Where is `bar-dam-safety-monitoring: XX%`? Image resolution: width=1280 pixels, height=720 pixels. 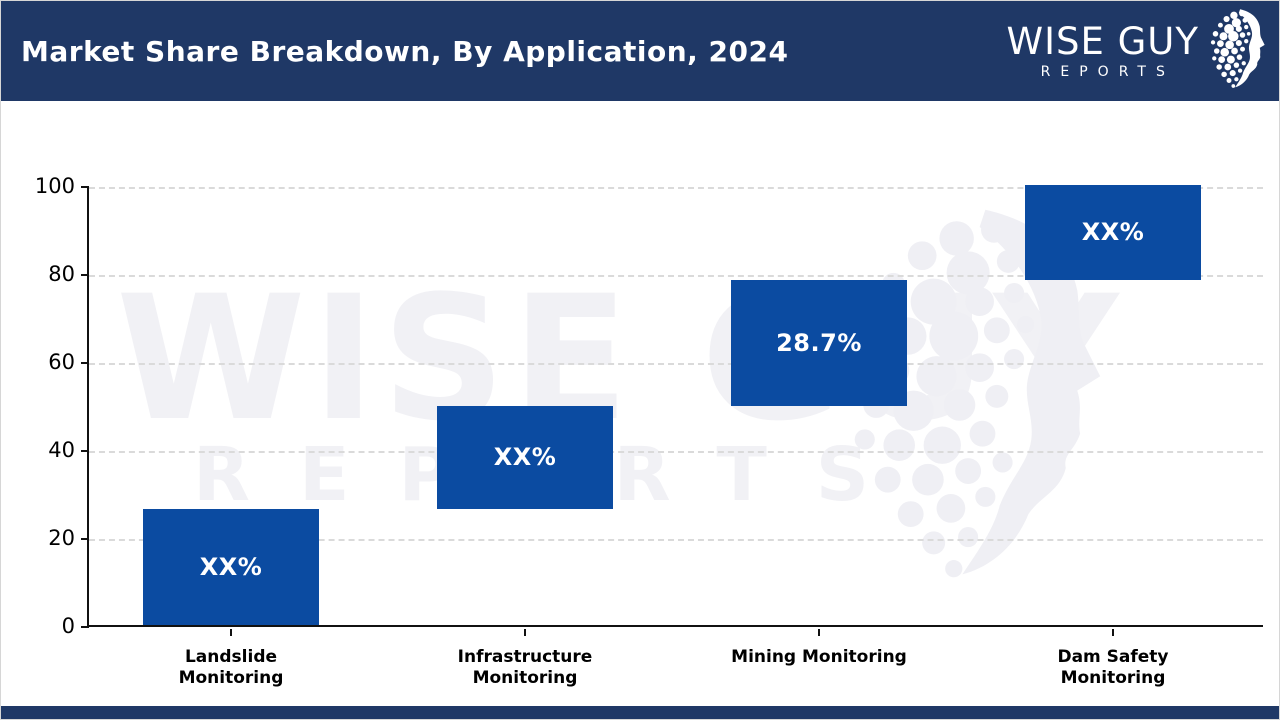 bar-dam-safety-monitoring: XX% is located at coordinates (1113, 232).